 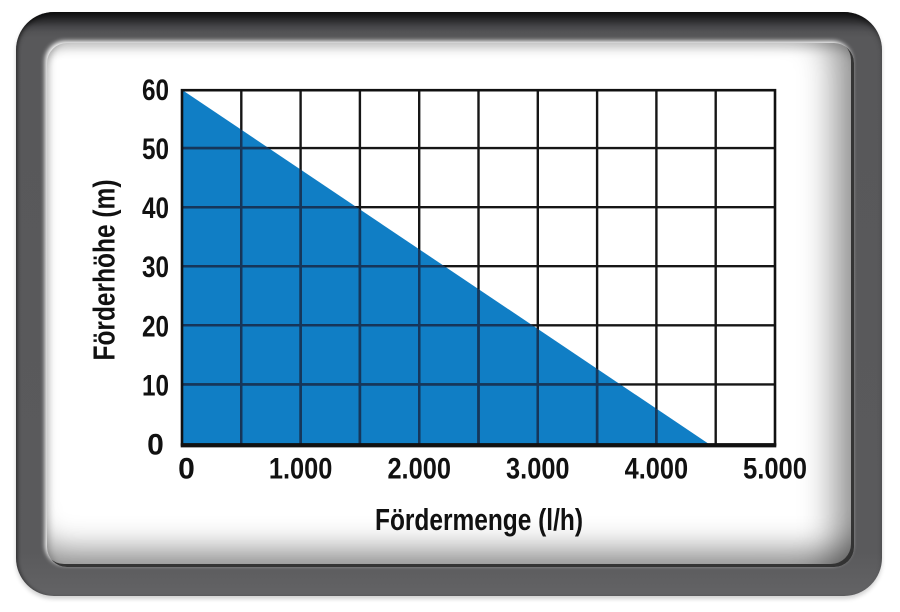 I want to click on svg-text: 20, so click(x=155, y=326).